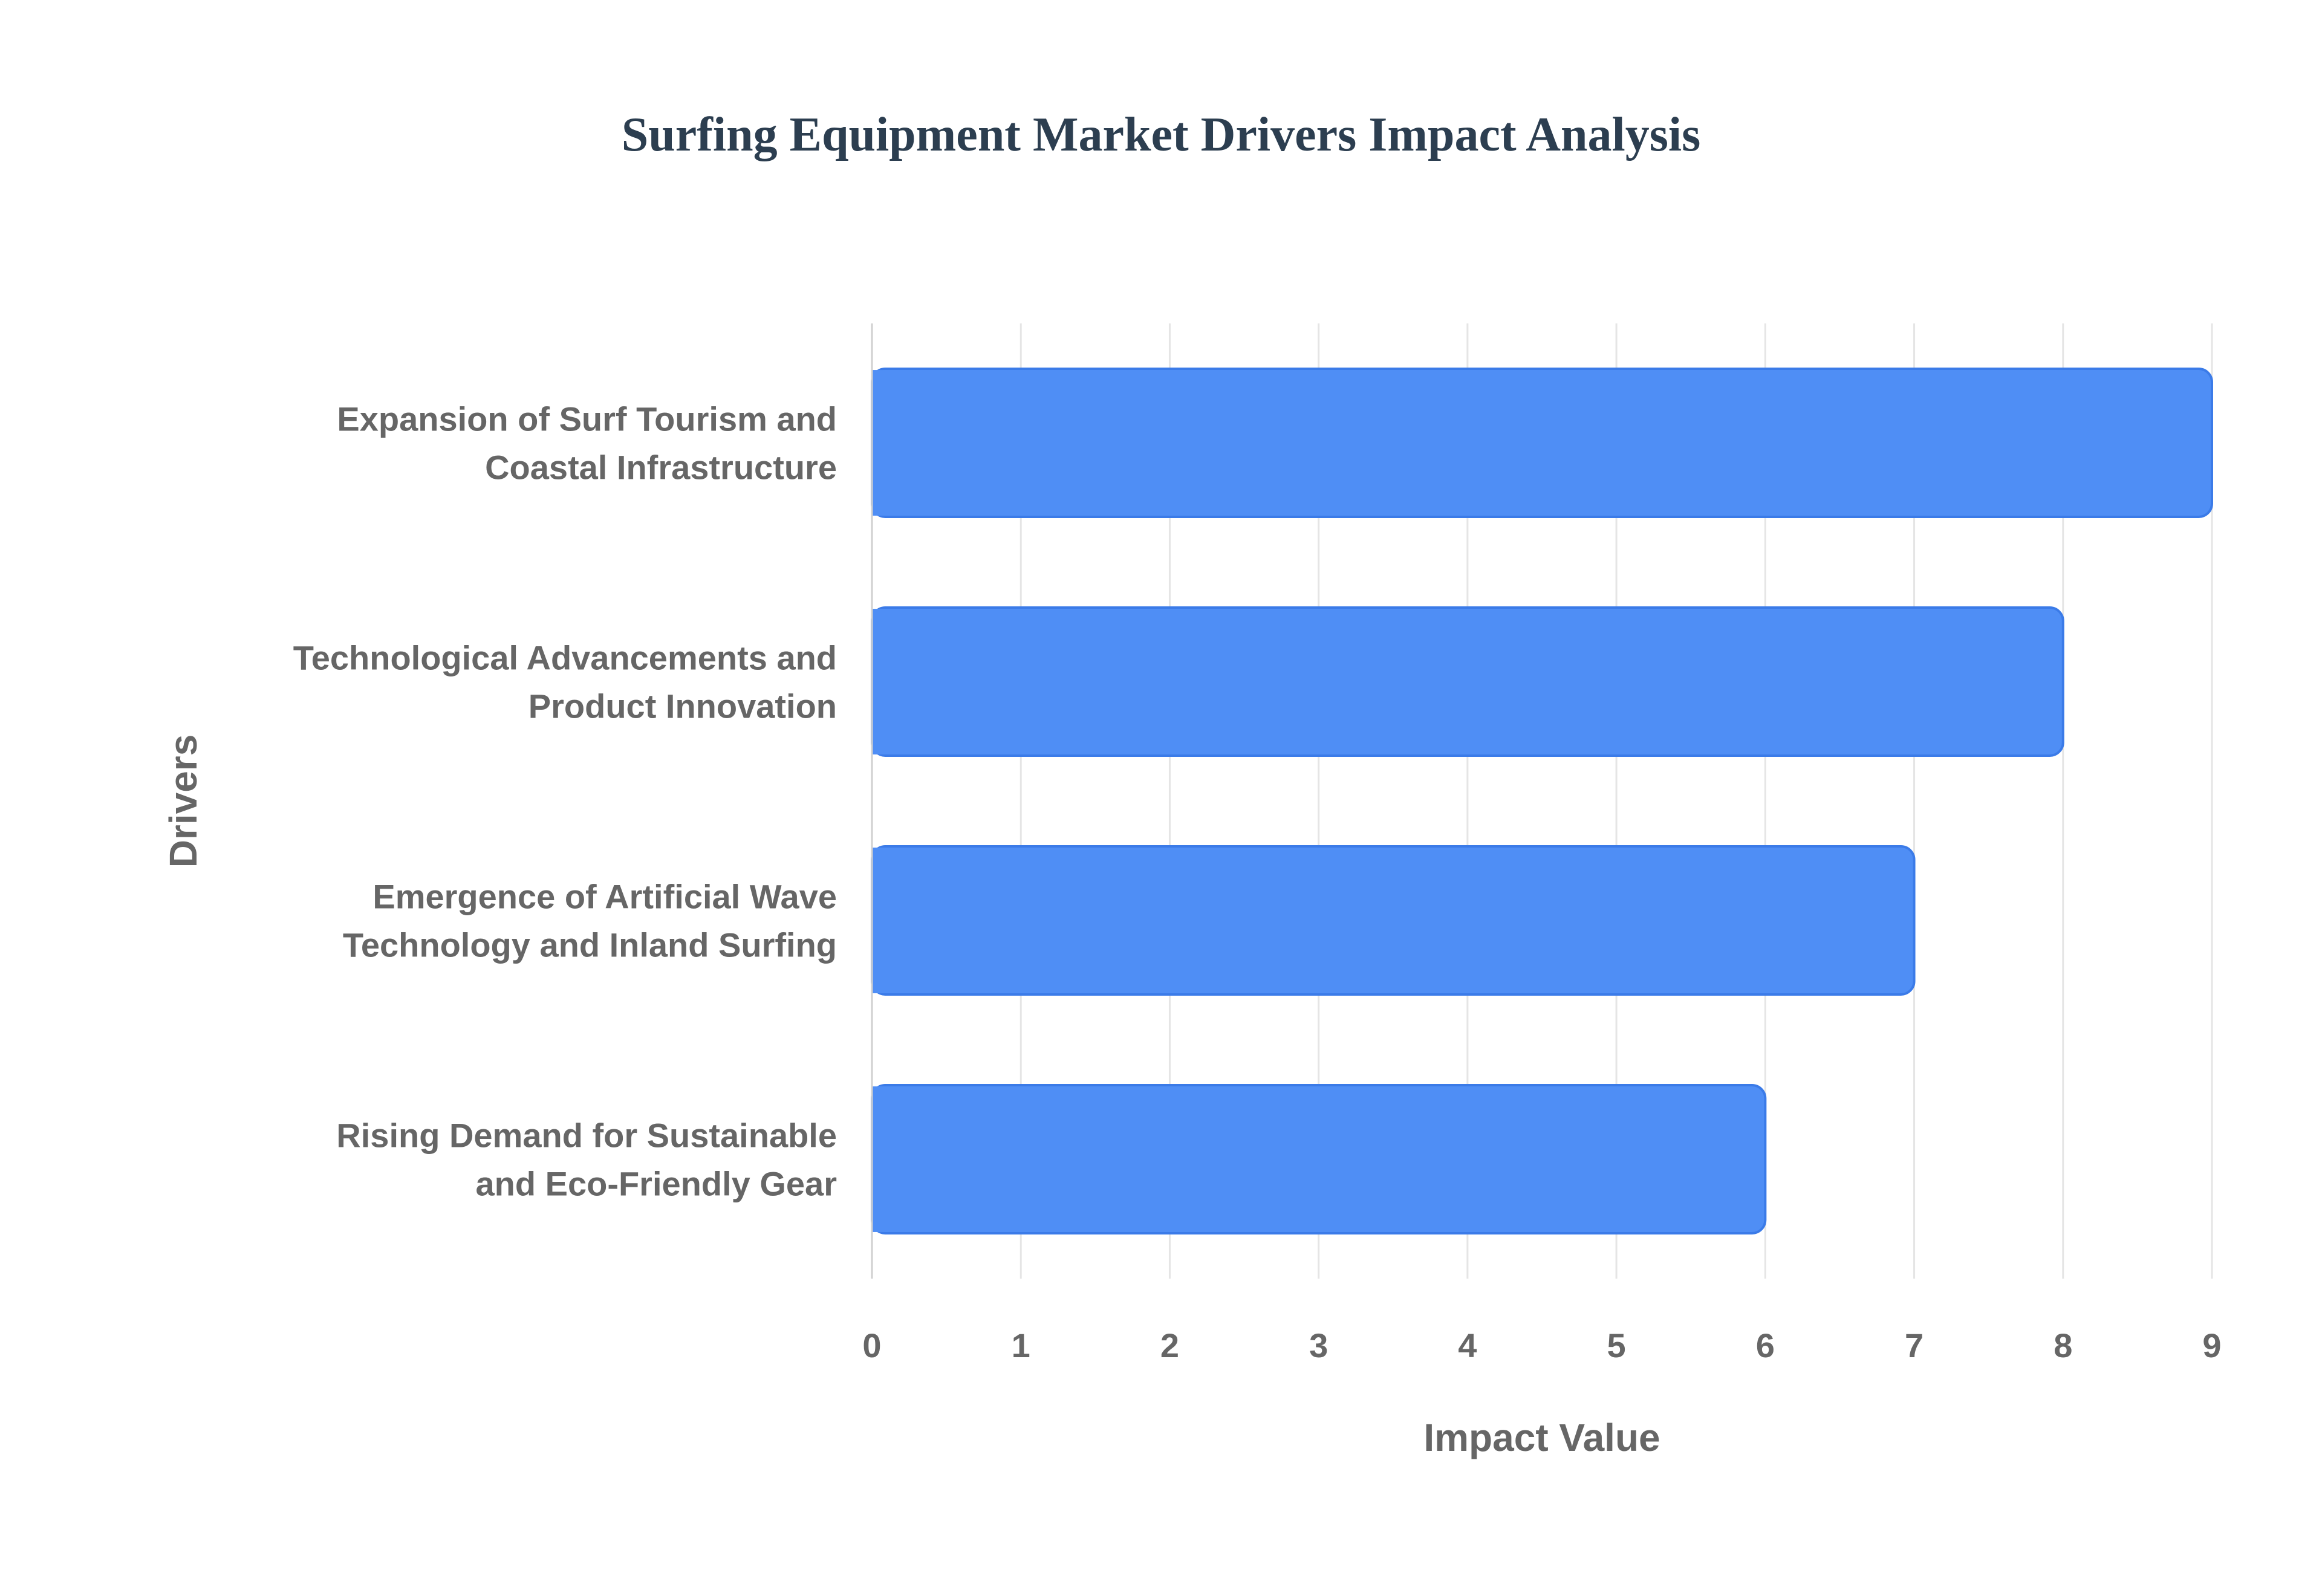 This screenshot has width=2322, height=1596. I want to click on x-tick-label: 2, so click(1169, 1345).